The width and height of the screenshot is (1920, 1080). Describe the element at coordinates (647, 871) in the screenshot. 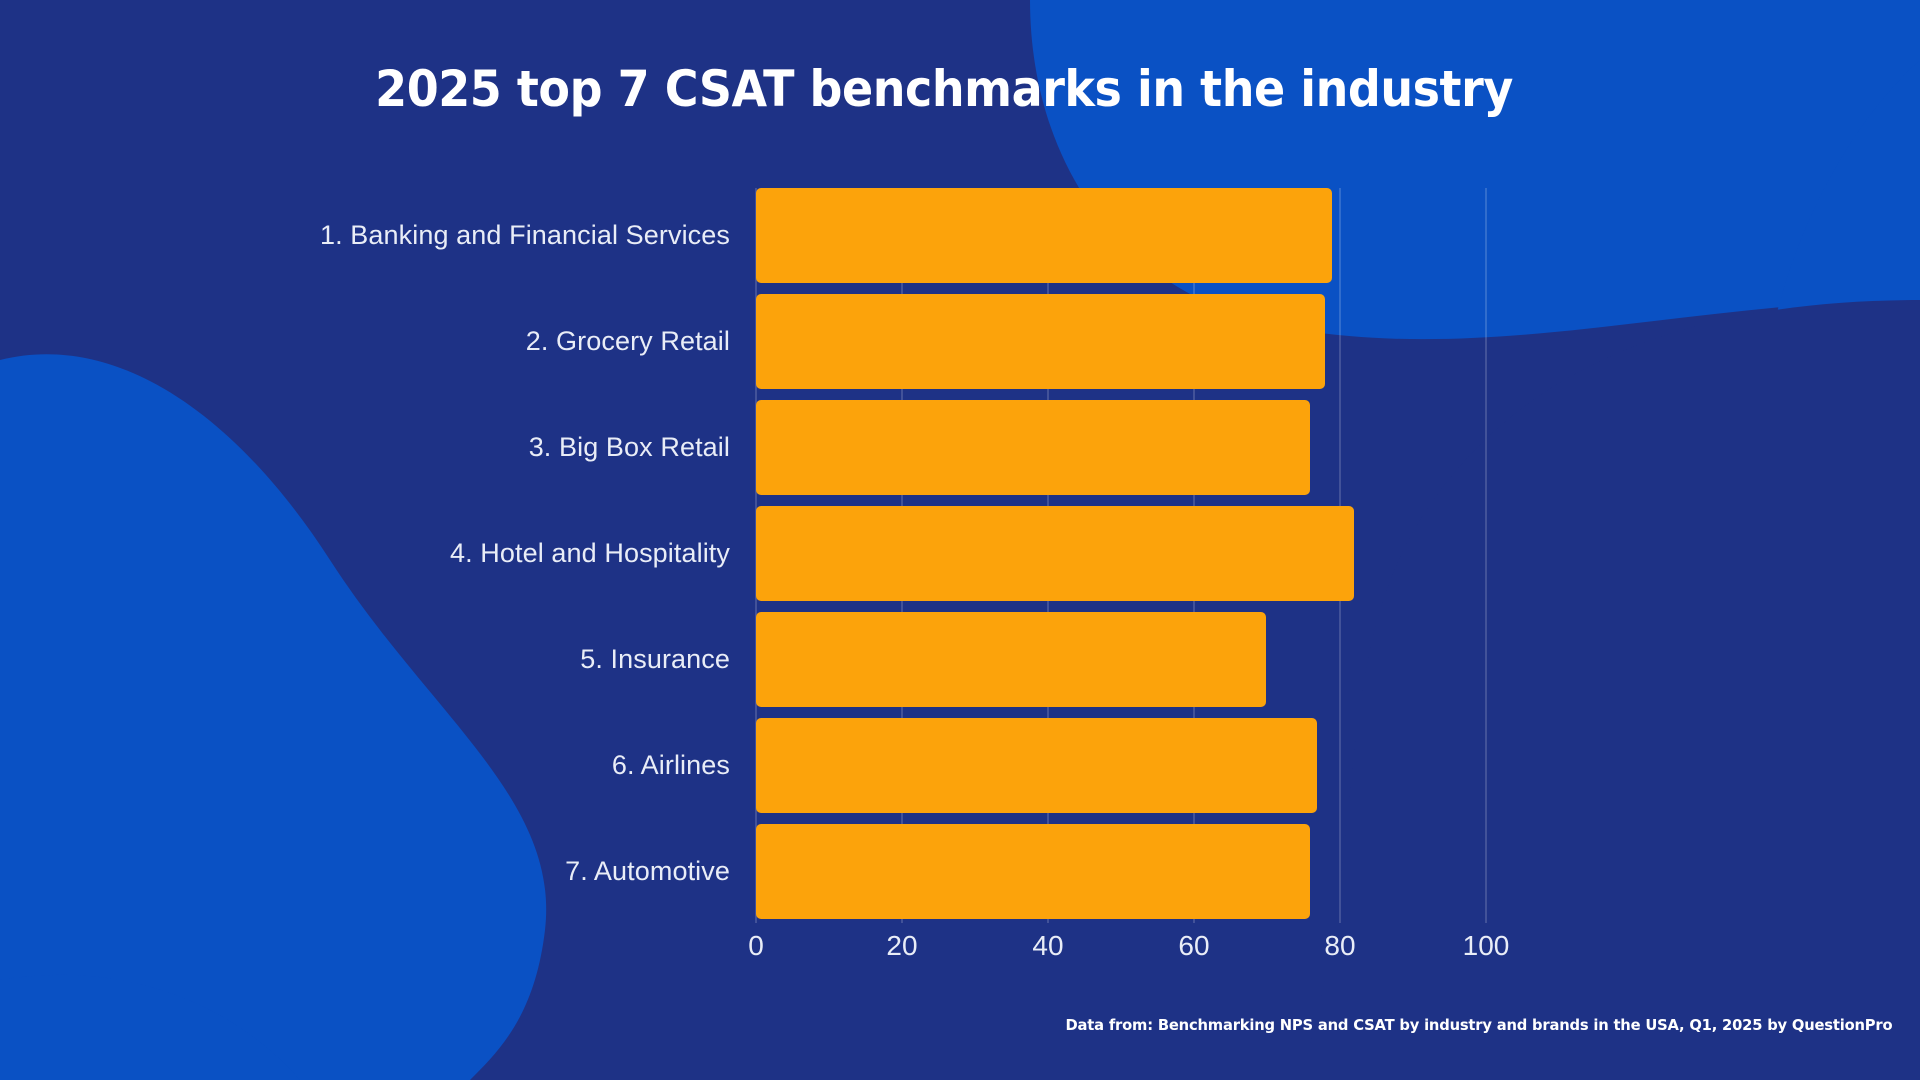

I see `y-axis-label: 7. Automotive` at that location.